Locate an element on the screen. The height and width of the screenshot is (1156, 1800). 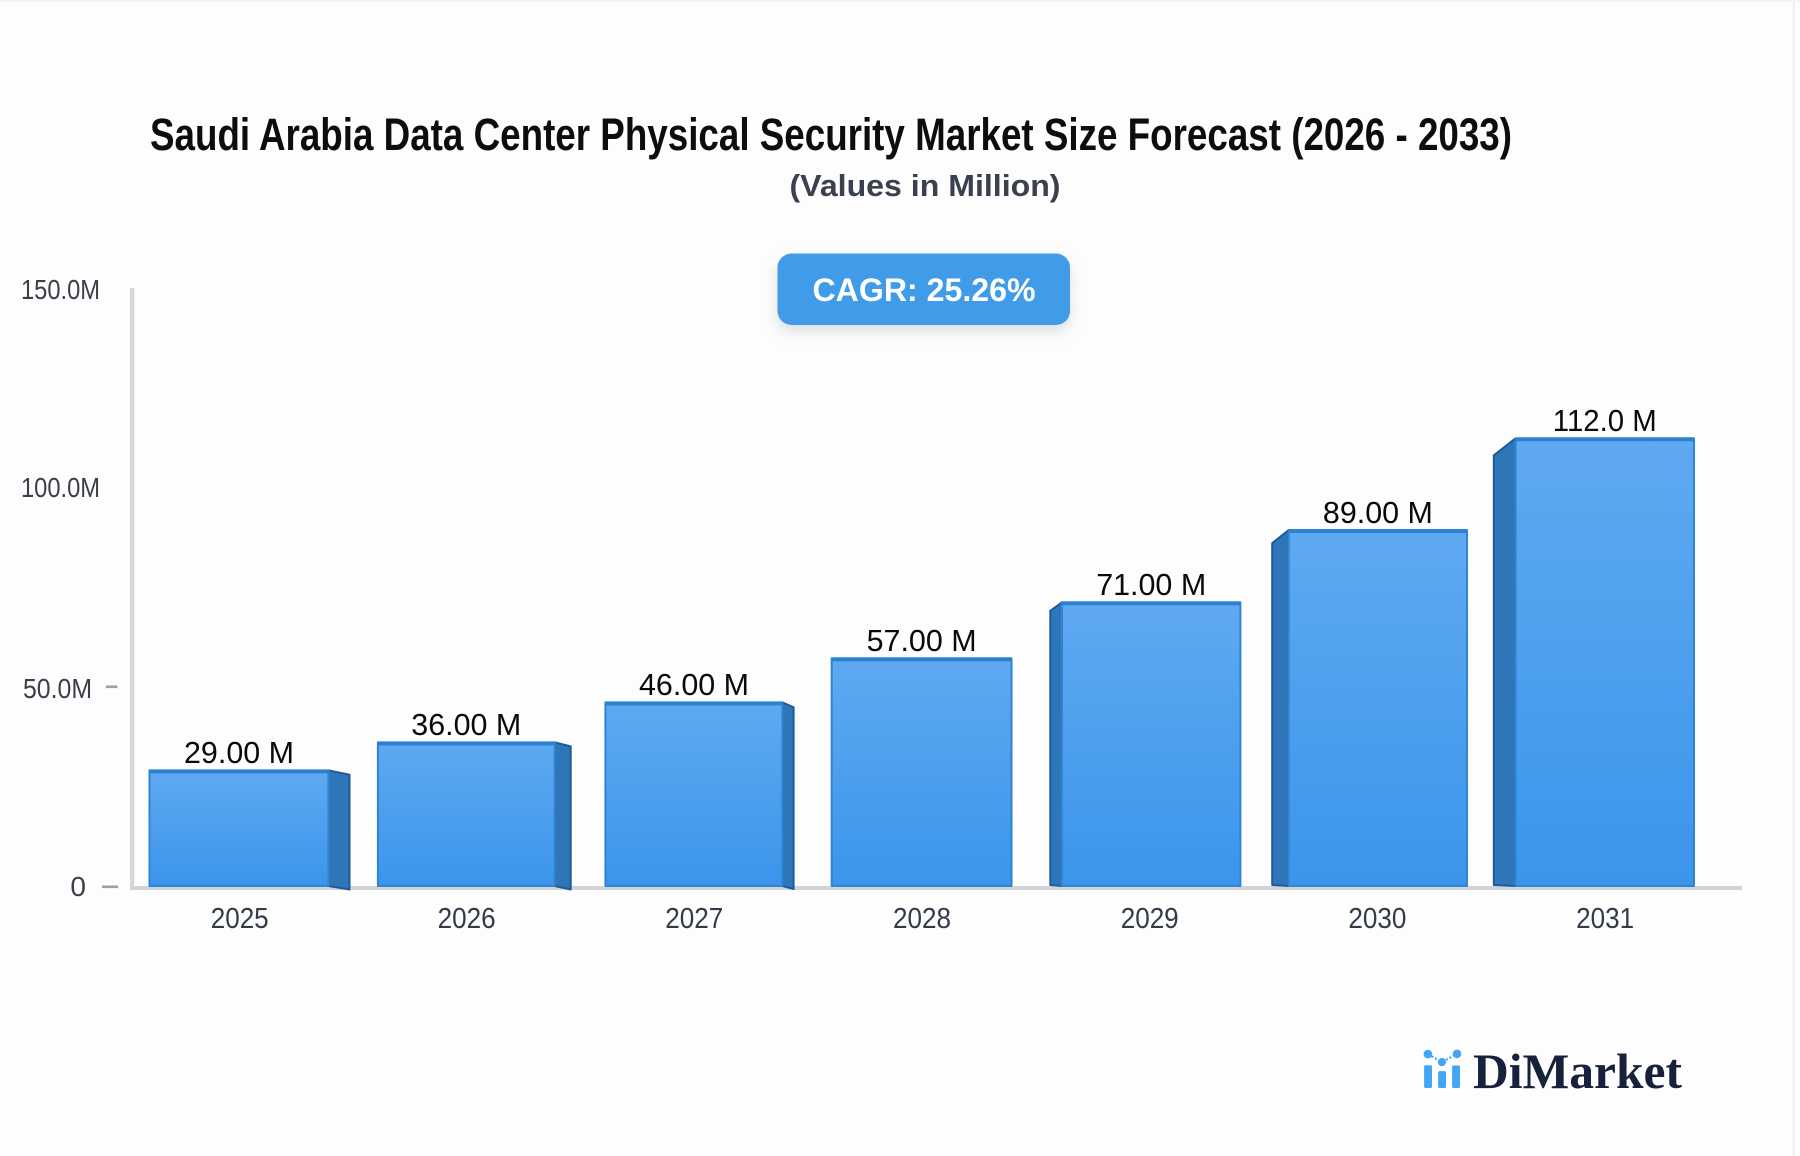
svg-text: 2027 is located at coordinates (694, 919).